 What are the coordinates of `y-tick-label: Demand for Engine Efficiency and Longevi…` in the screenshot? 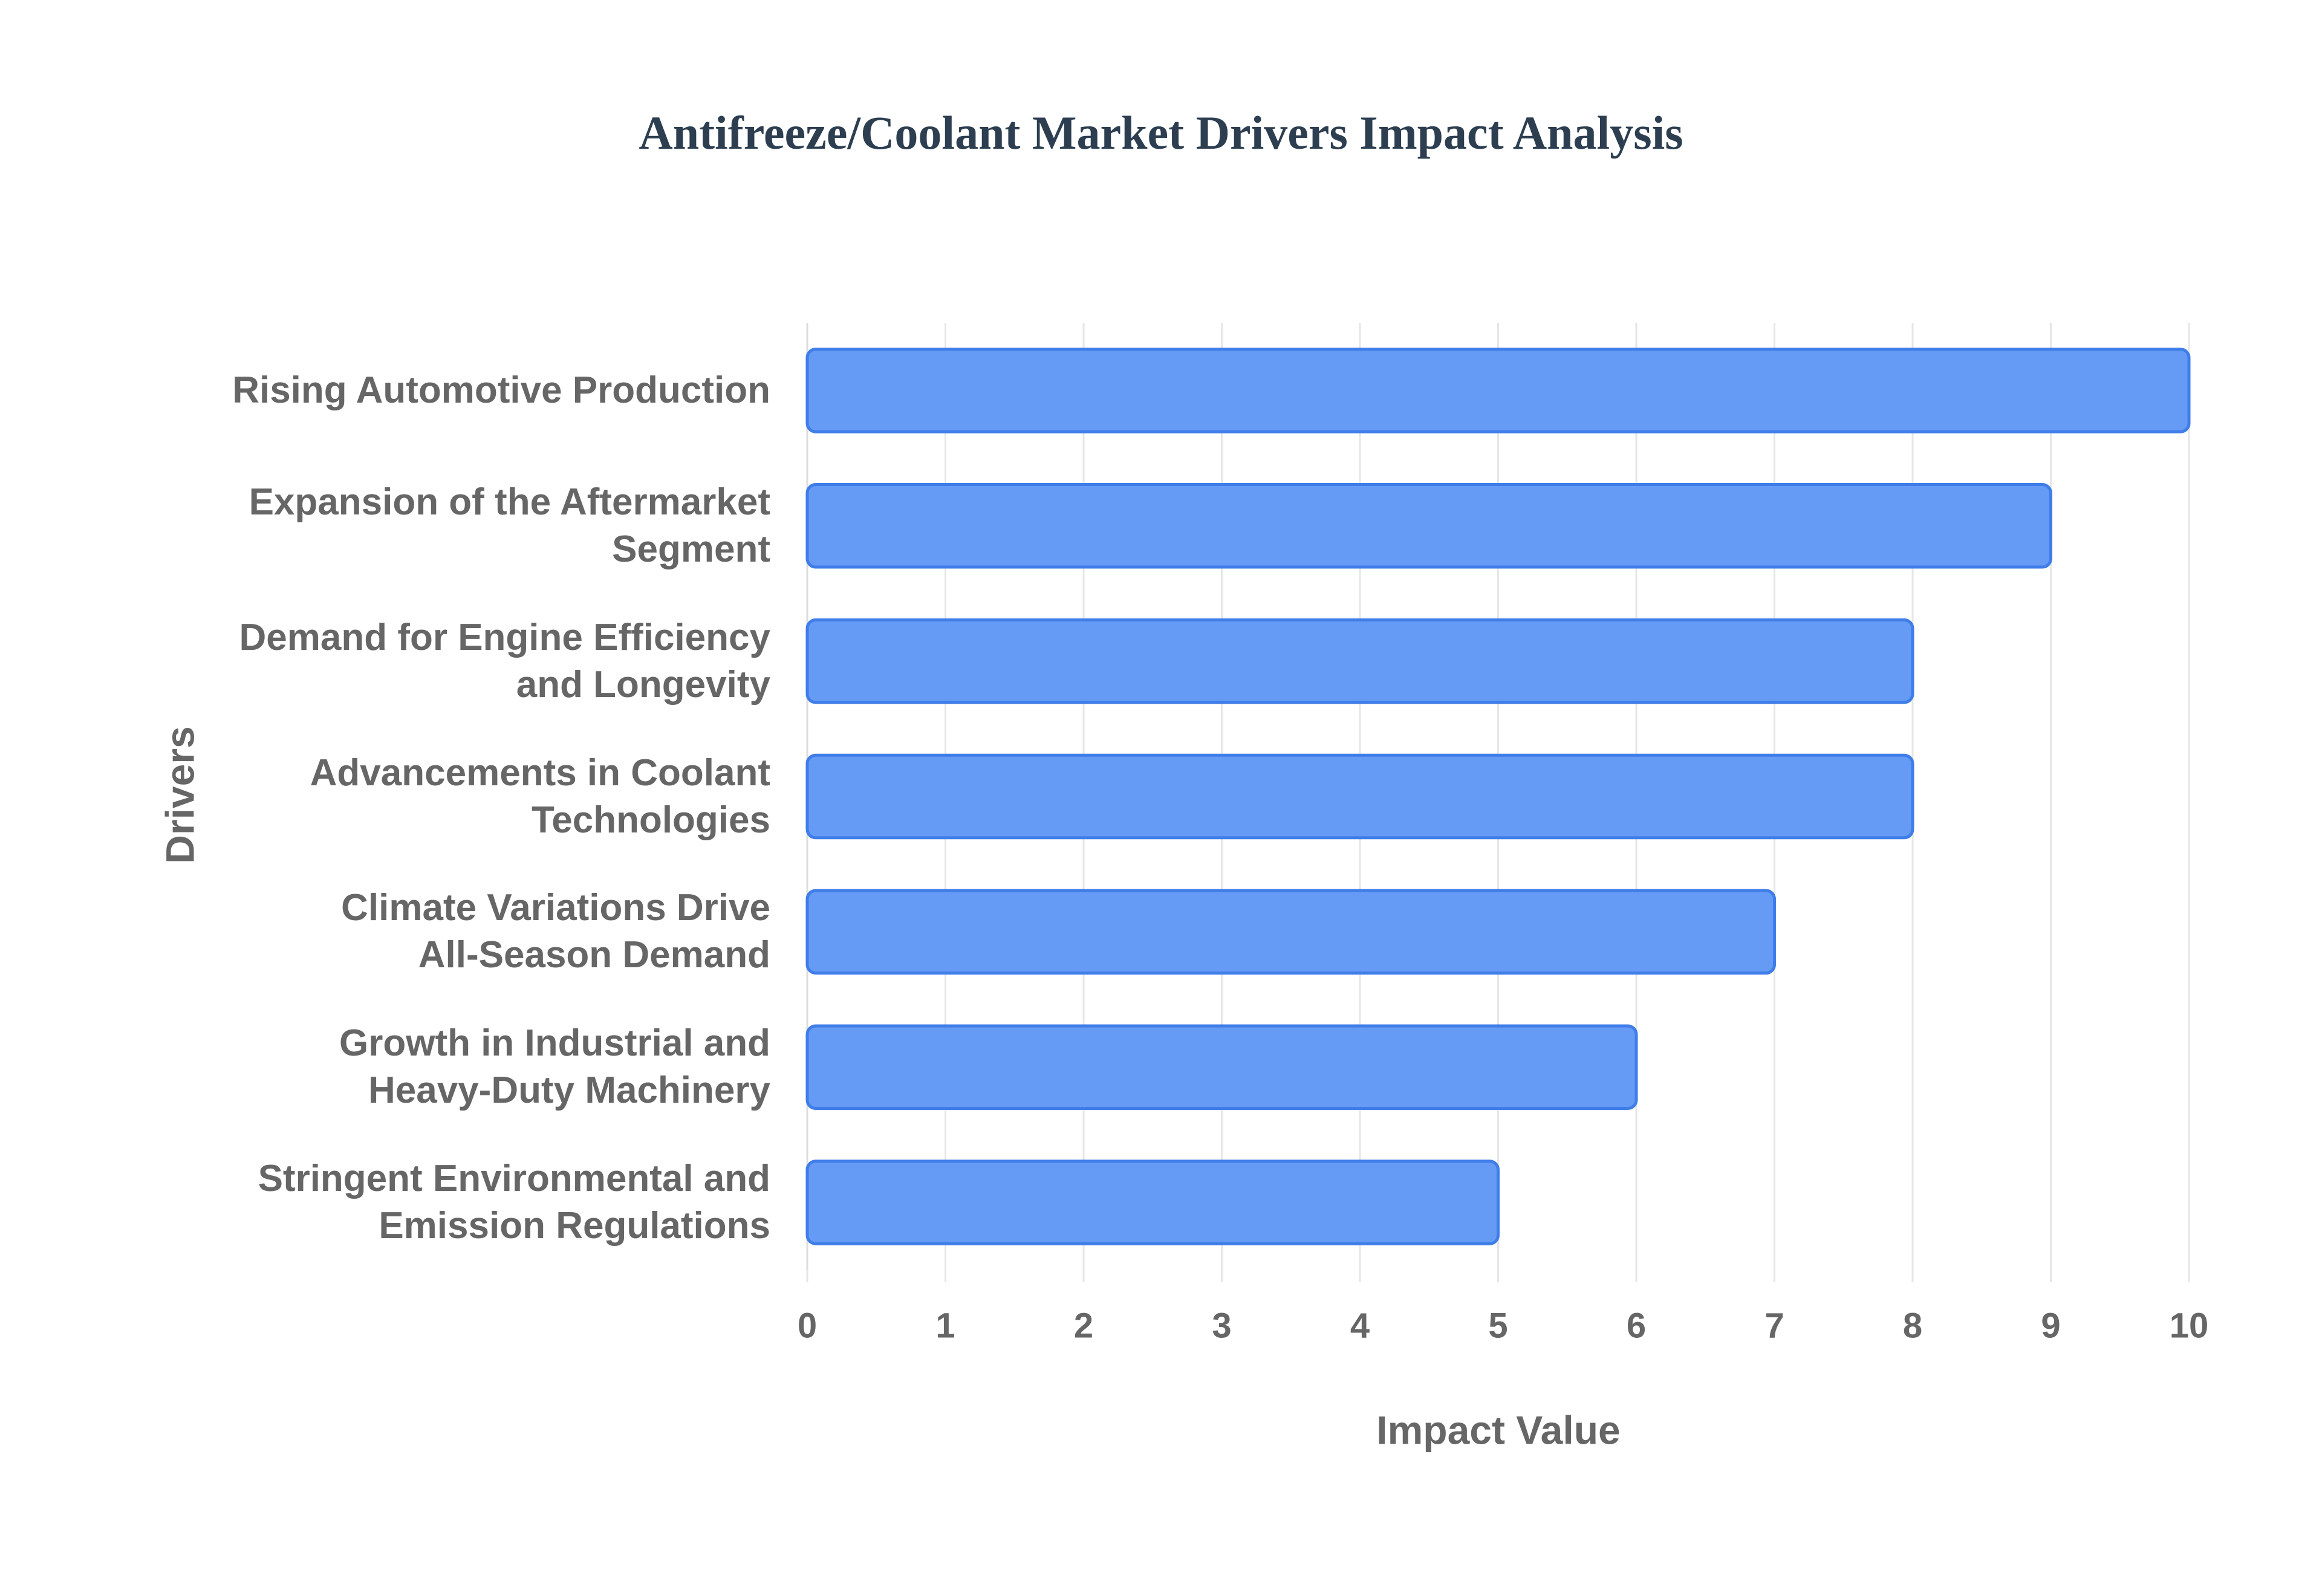 It's located at (504, 661).